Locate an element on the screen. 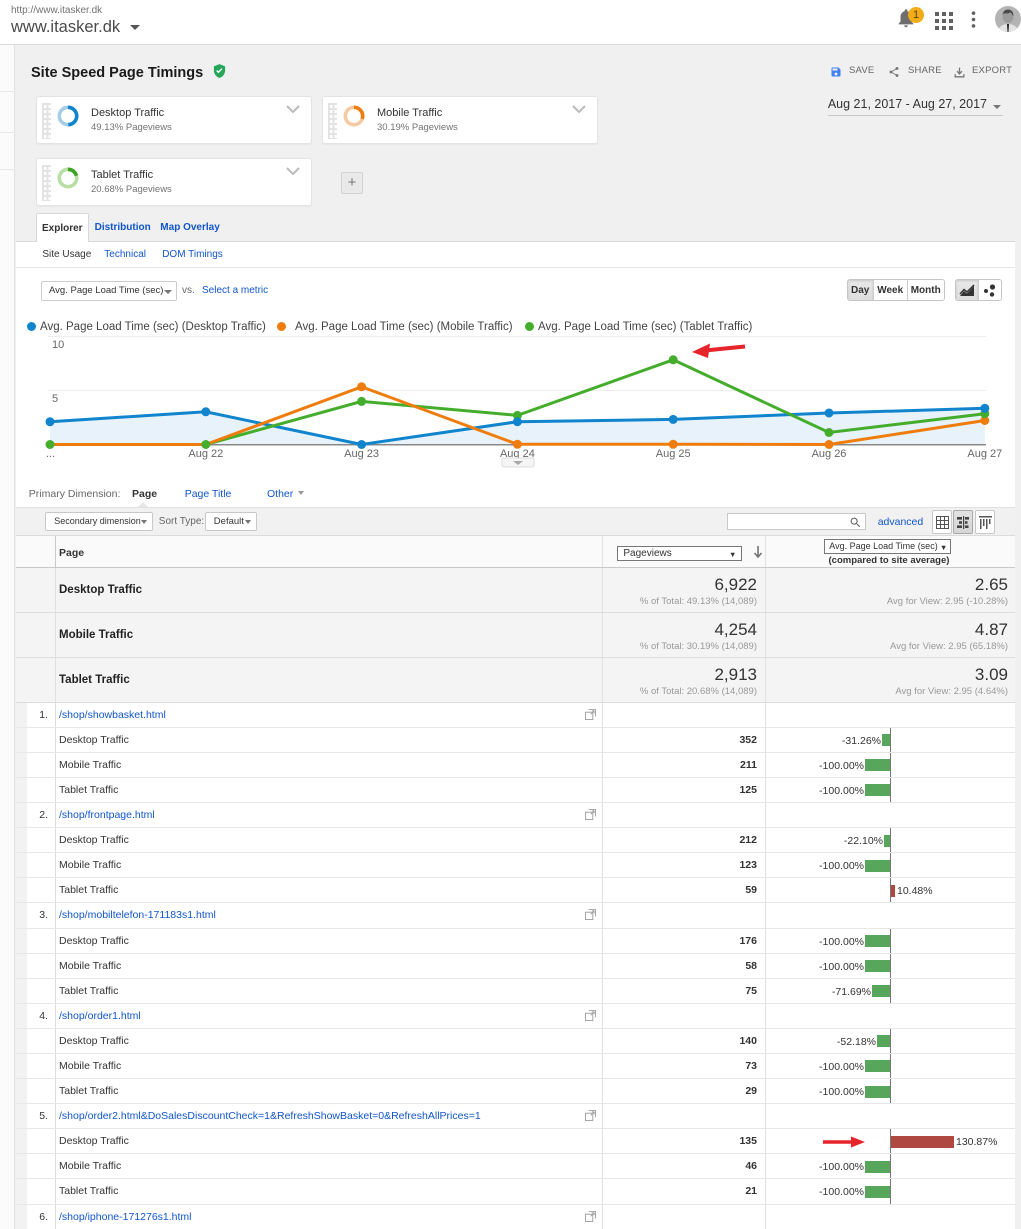 The height and width of the screenshot is (1229, 1021). svg-text: Aug 25 is located at coordinates (673, 454).